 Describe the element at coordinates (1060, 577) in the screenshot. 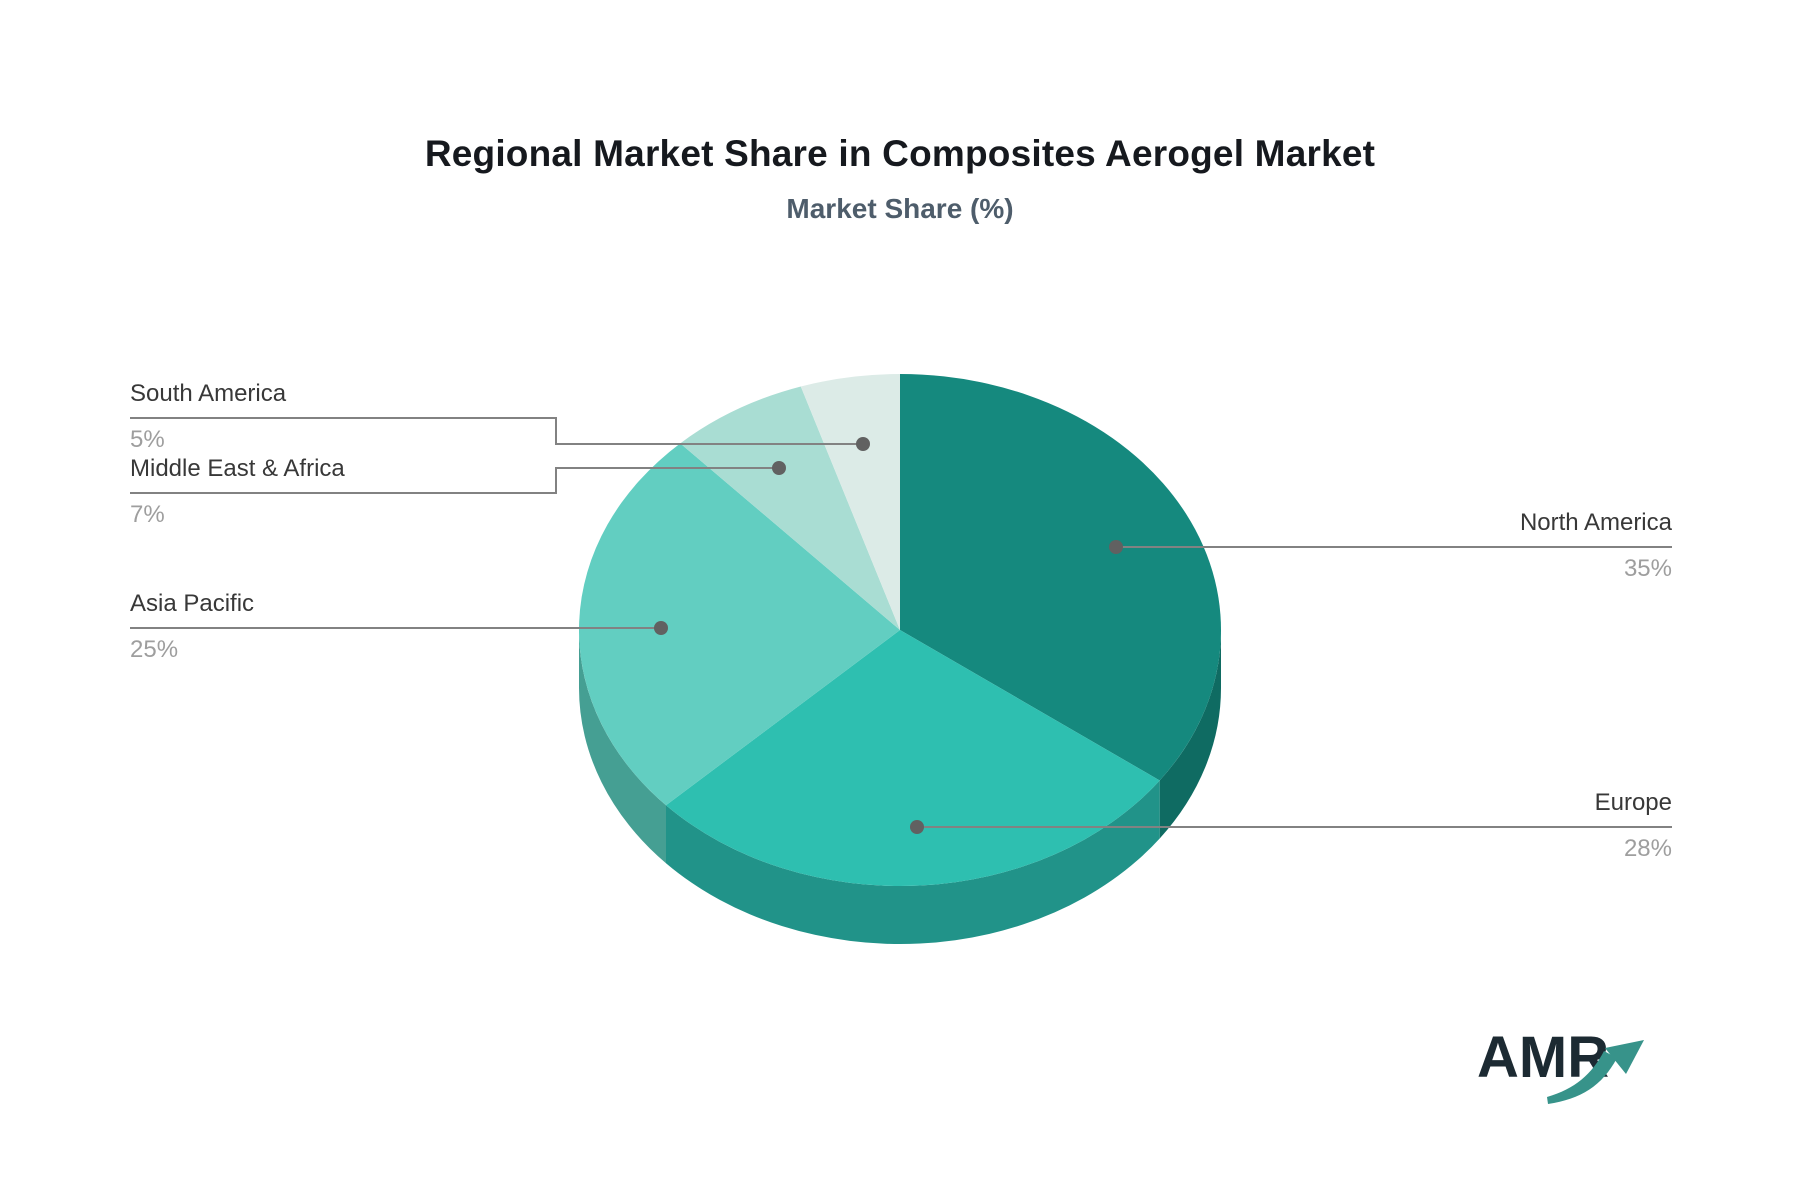

I see `pie-slice-north-america` at that location.